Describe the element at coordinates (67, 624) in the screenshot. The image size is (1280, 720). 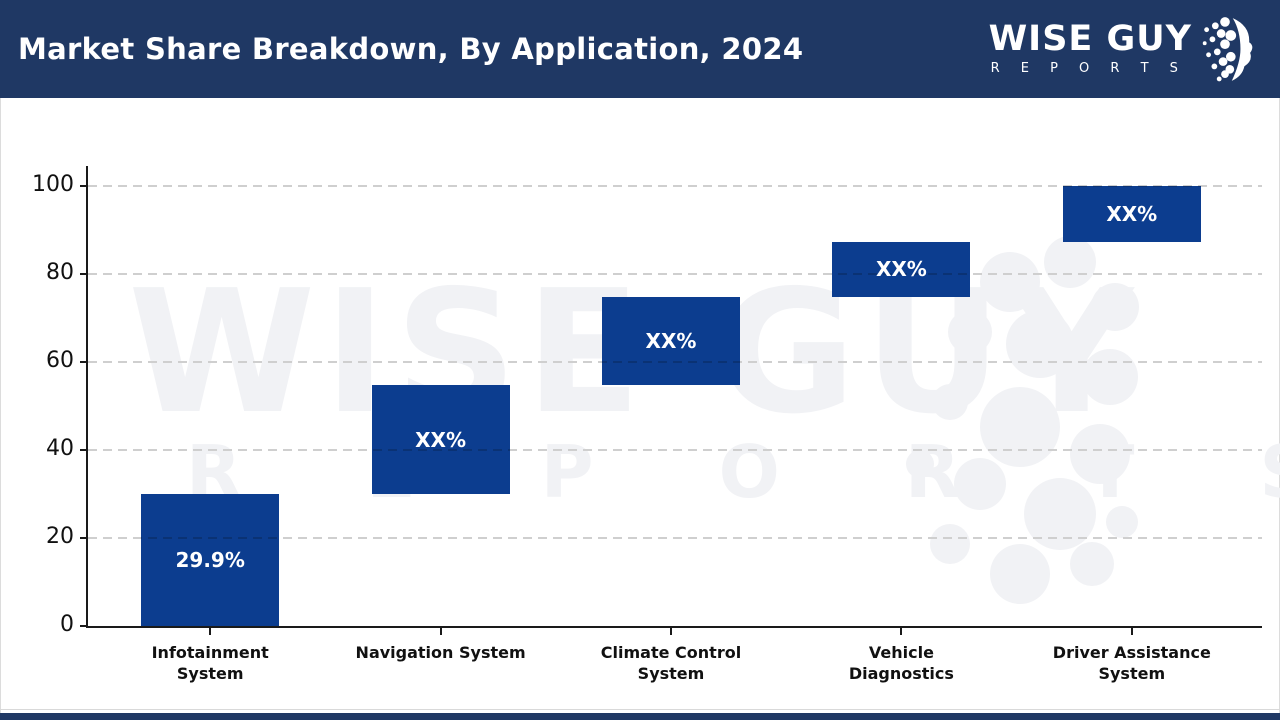
I see `y-tick-label: 0` at that location.